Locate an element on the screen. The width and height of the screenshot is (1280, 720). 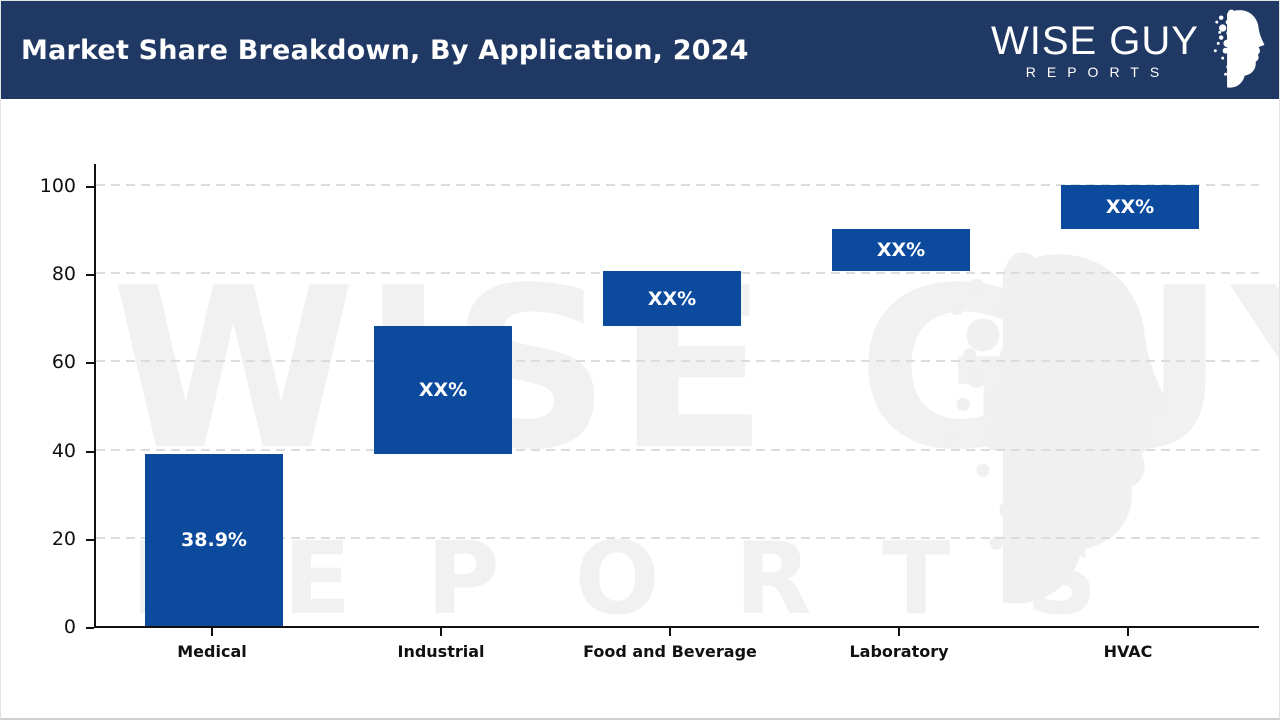
wiseguy-logo: WISE GUY REPORTS is located at coordinates (1129, 50).